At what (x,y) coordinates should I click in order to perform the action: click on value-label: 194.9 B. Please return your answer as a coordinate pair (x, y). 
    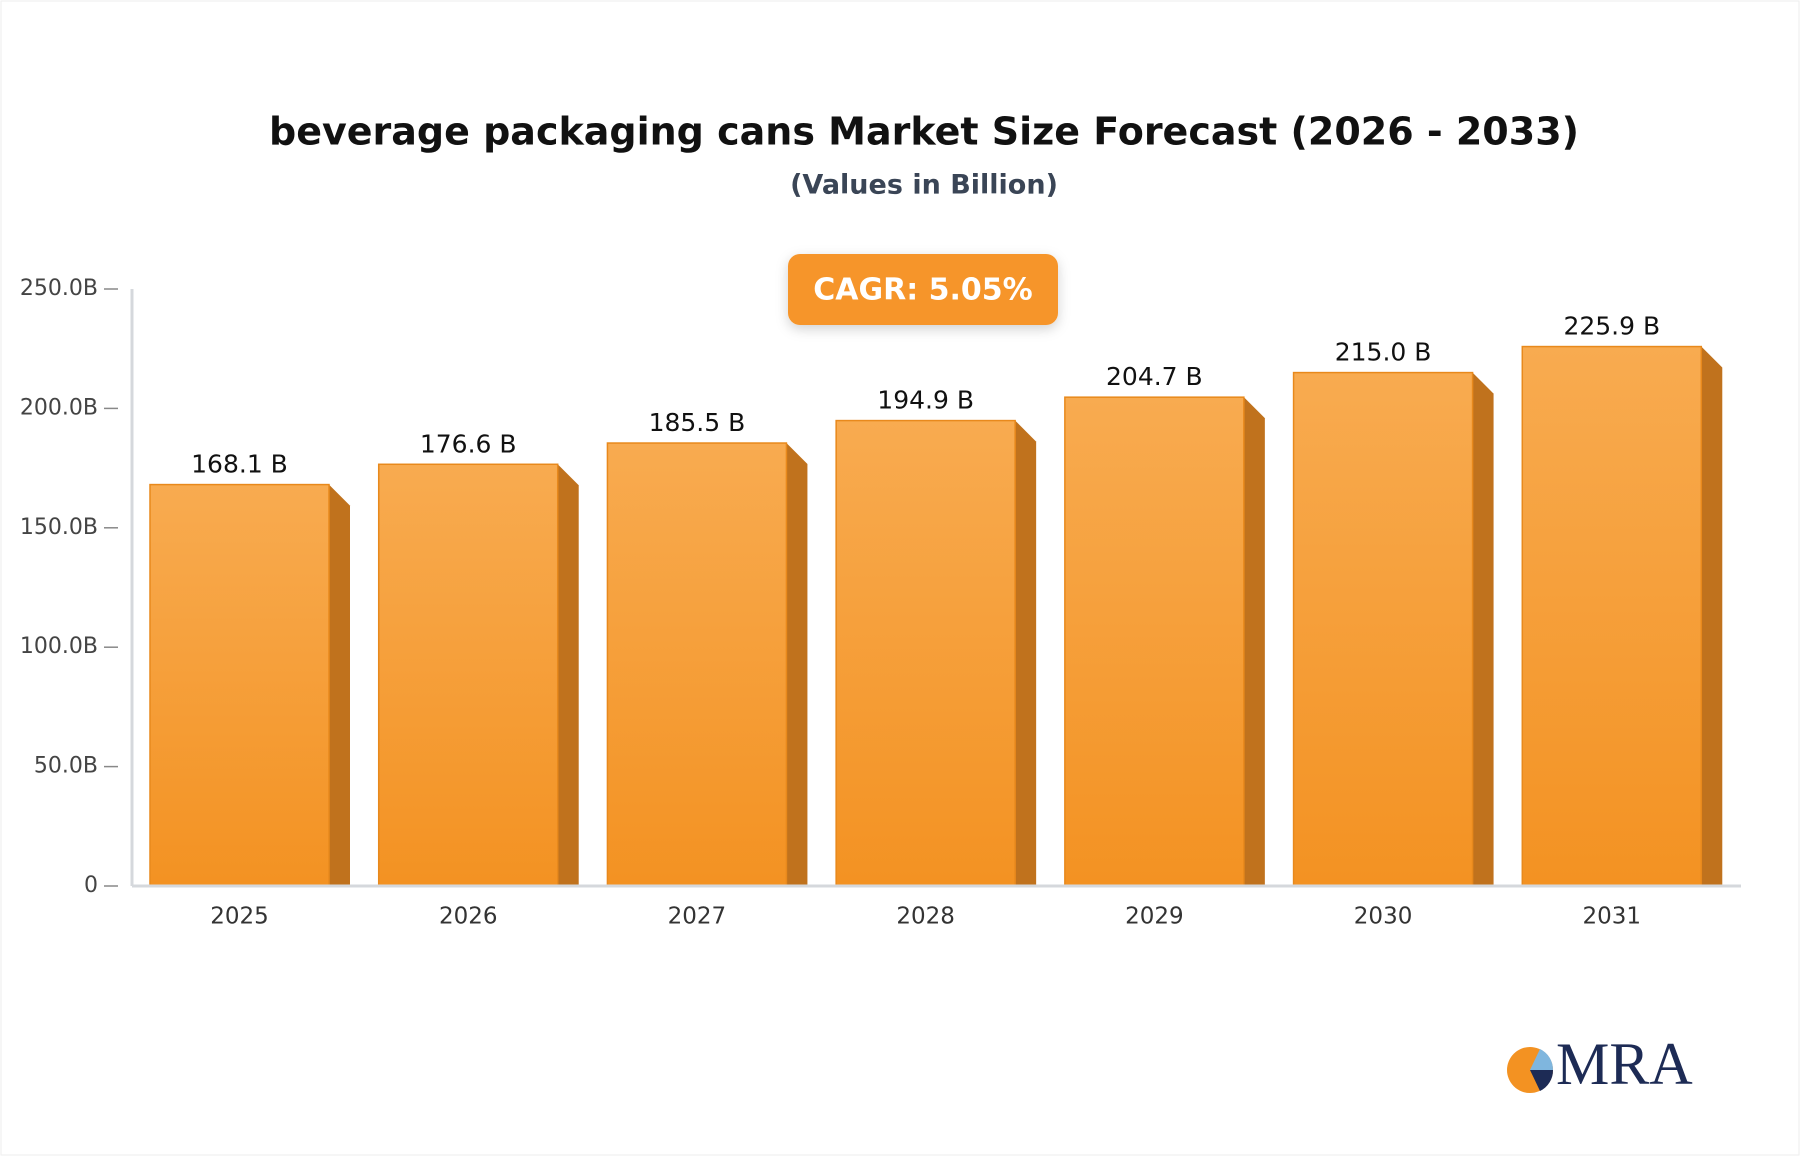
    Looking at the image, I should click on (925, 400).